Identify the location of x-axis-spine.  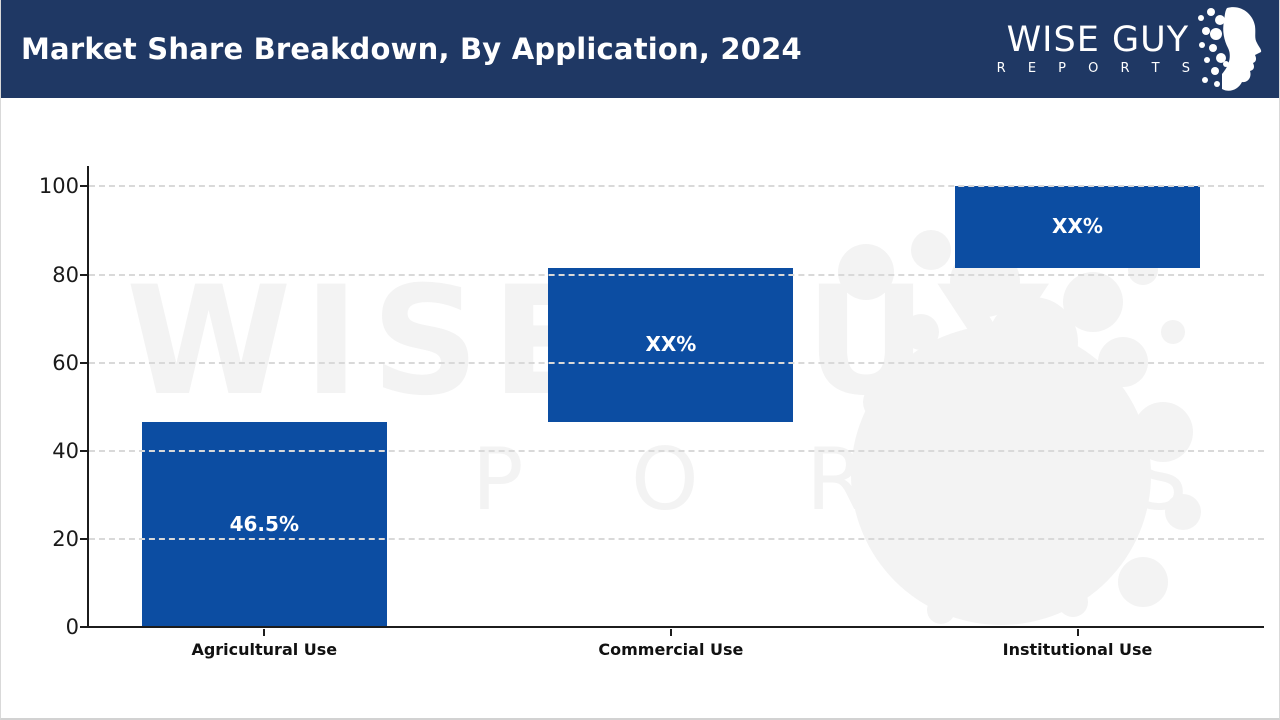
(675, 627).